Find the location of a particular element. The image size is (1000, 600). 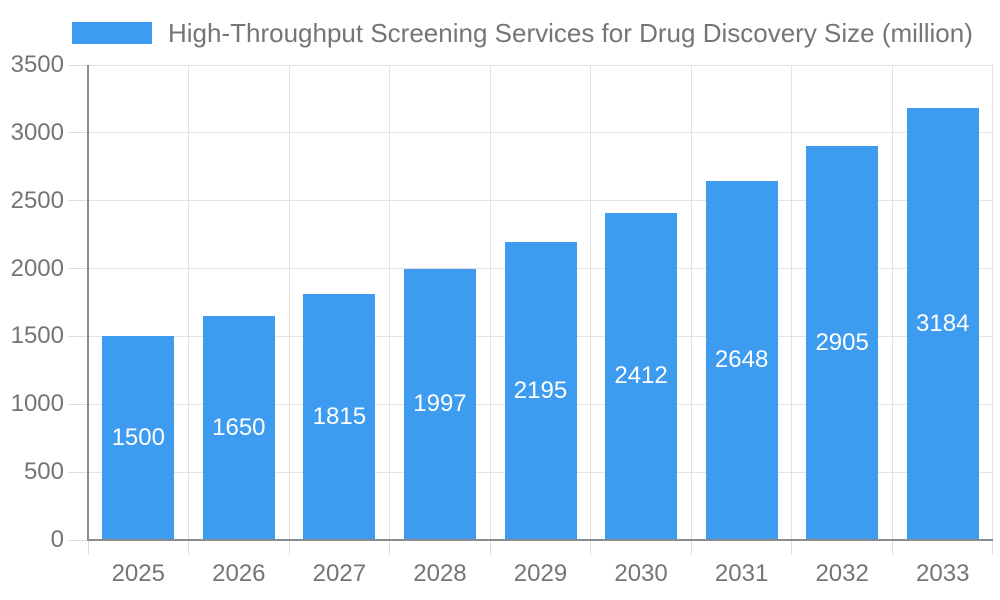

x-axis-tick-label: 2025 is located at coordinates (138, 573).